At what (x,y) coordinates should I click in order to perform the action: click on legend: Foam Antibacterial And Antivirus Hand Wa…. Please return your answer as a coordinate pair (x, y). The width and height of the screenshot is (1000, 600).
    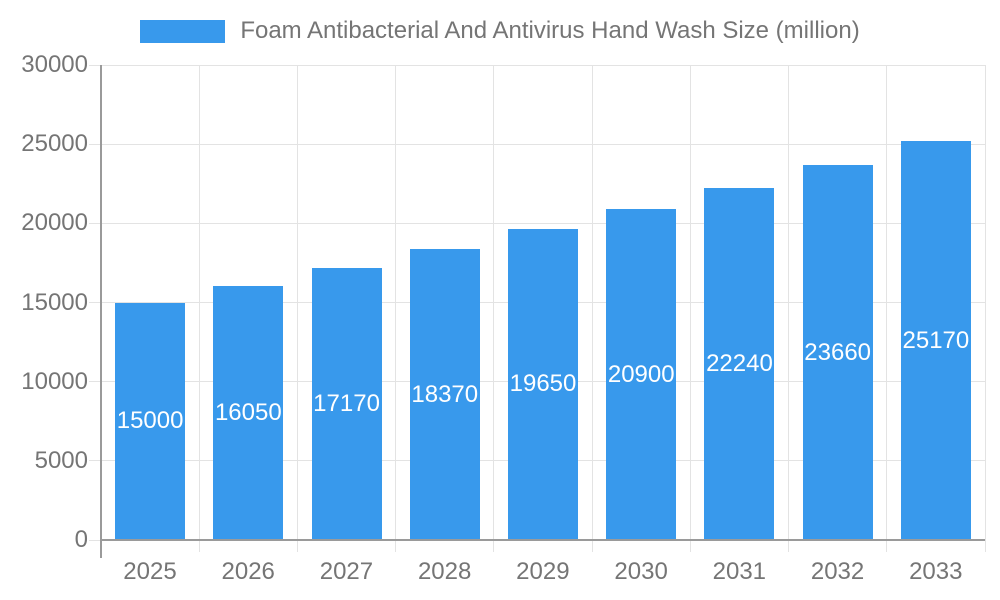
    Looking at the image, I should click on (500, 31).